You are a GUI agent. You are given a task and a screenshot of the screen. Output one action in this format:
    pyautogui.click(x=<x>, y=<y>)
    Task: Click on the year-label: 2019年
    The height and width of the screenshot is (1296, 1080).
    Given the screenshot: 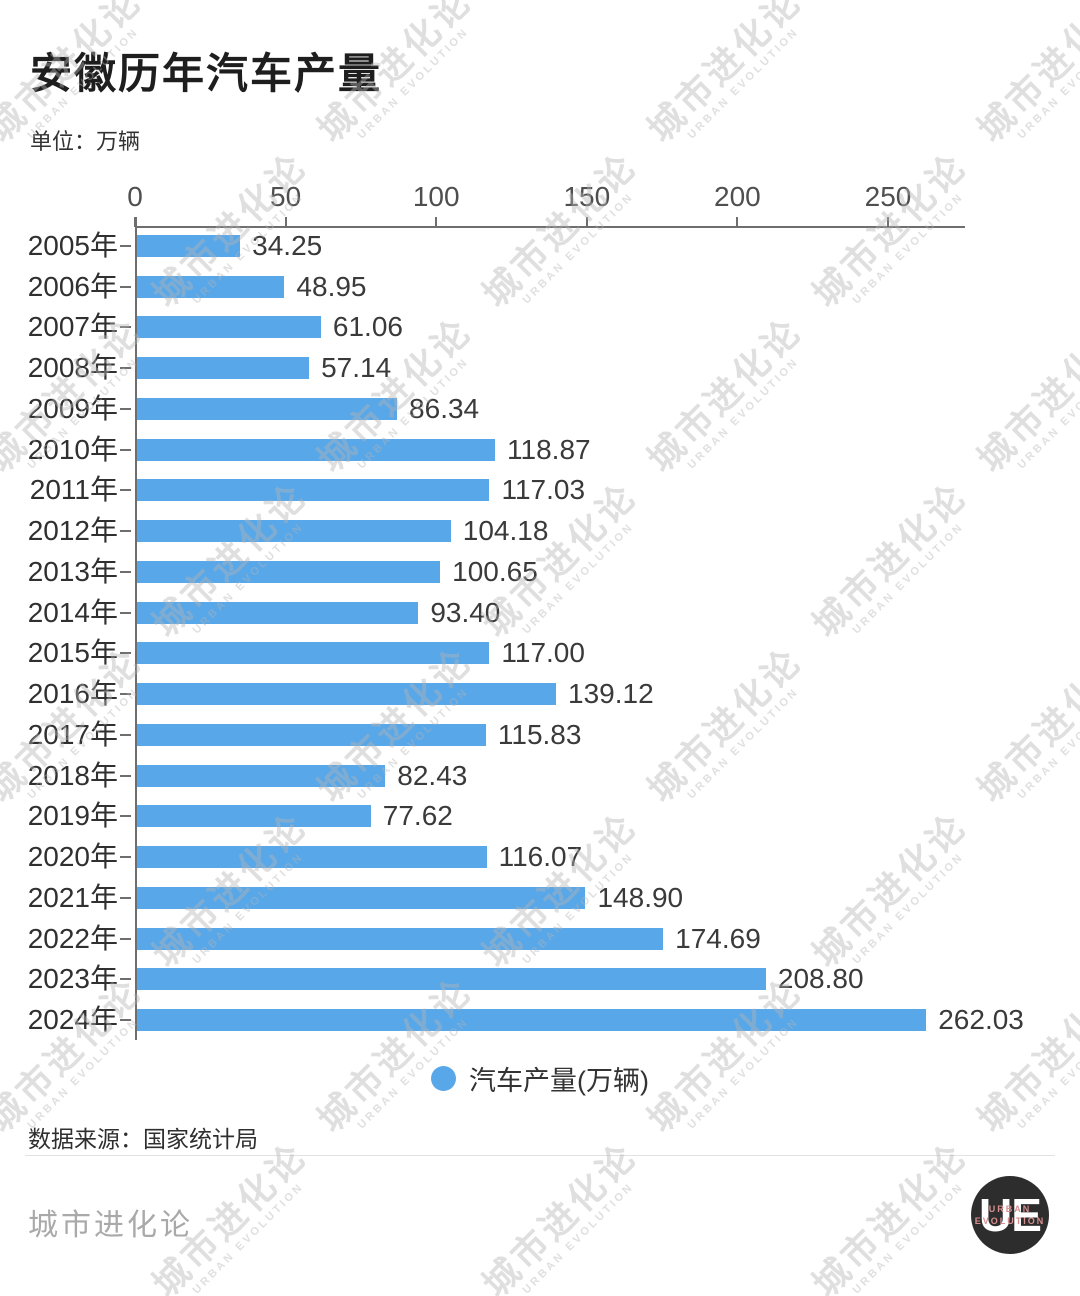 What is the action you would take?
    pyautogui.click(x=72, y=816)
    